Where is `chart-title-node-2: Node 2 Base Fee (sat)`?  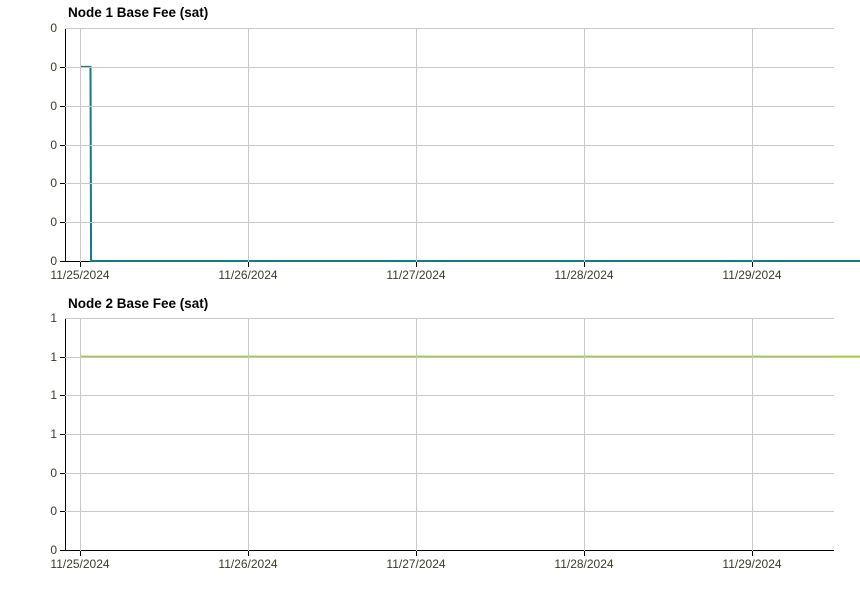 chart-title-node-2: Node 2 Base Fee (sat) is located at coordinates (138, 303).